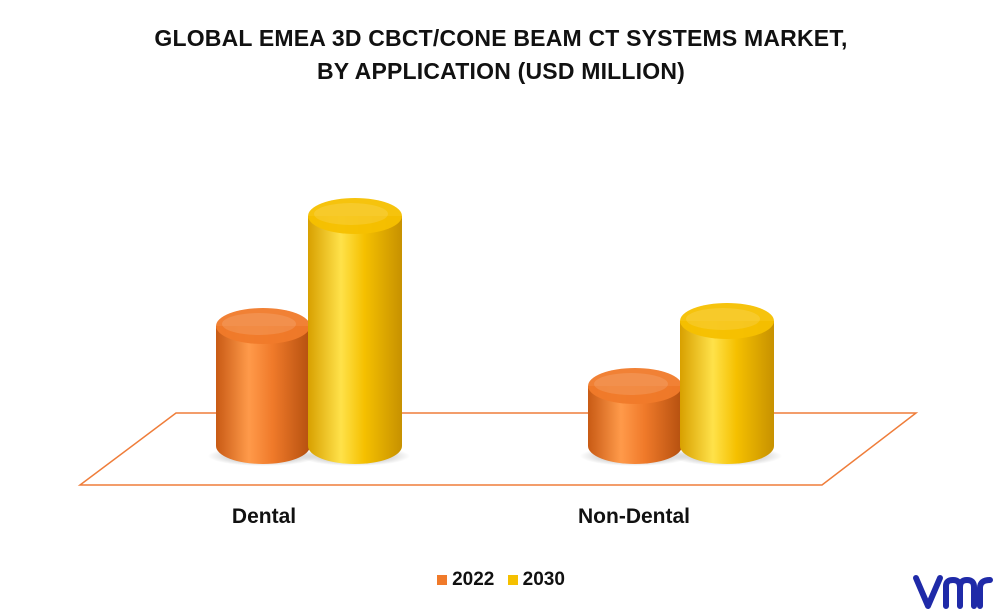 Image resolution: width=1002 pixels, height=616 pixels. Describe the element at coordinates (512, 579) in the screenshot. I see `legend-swatch-2030` at that location.